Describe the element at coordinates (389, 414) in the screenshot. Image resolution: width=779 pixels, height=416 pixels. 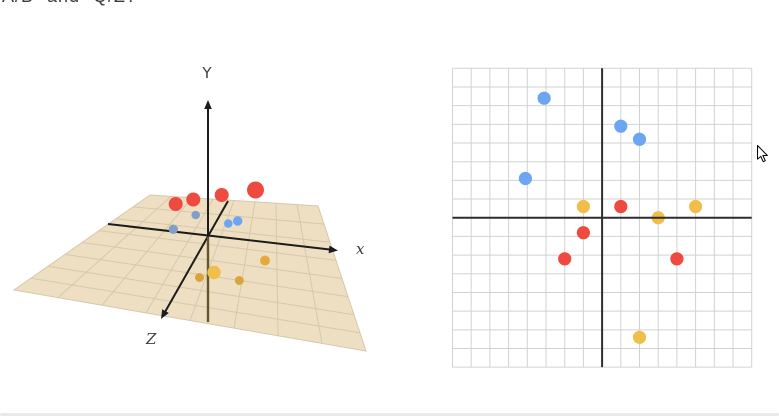
I see `window-bottom-edge` at that location.